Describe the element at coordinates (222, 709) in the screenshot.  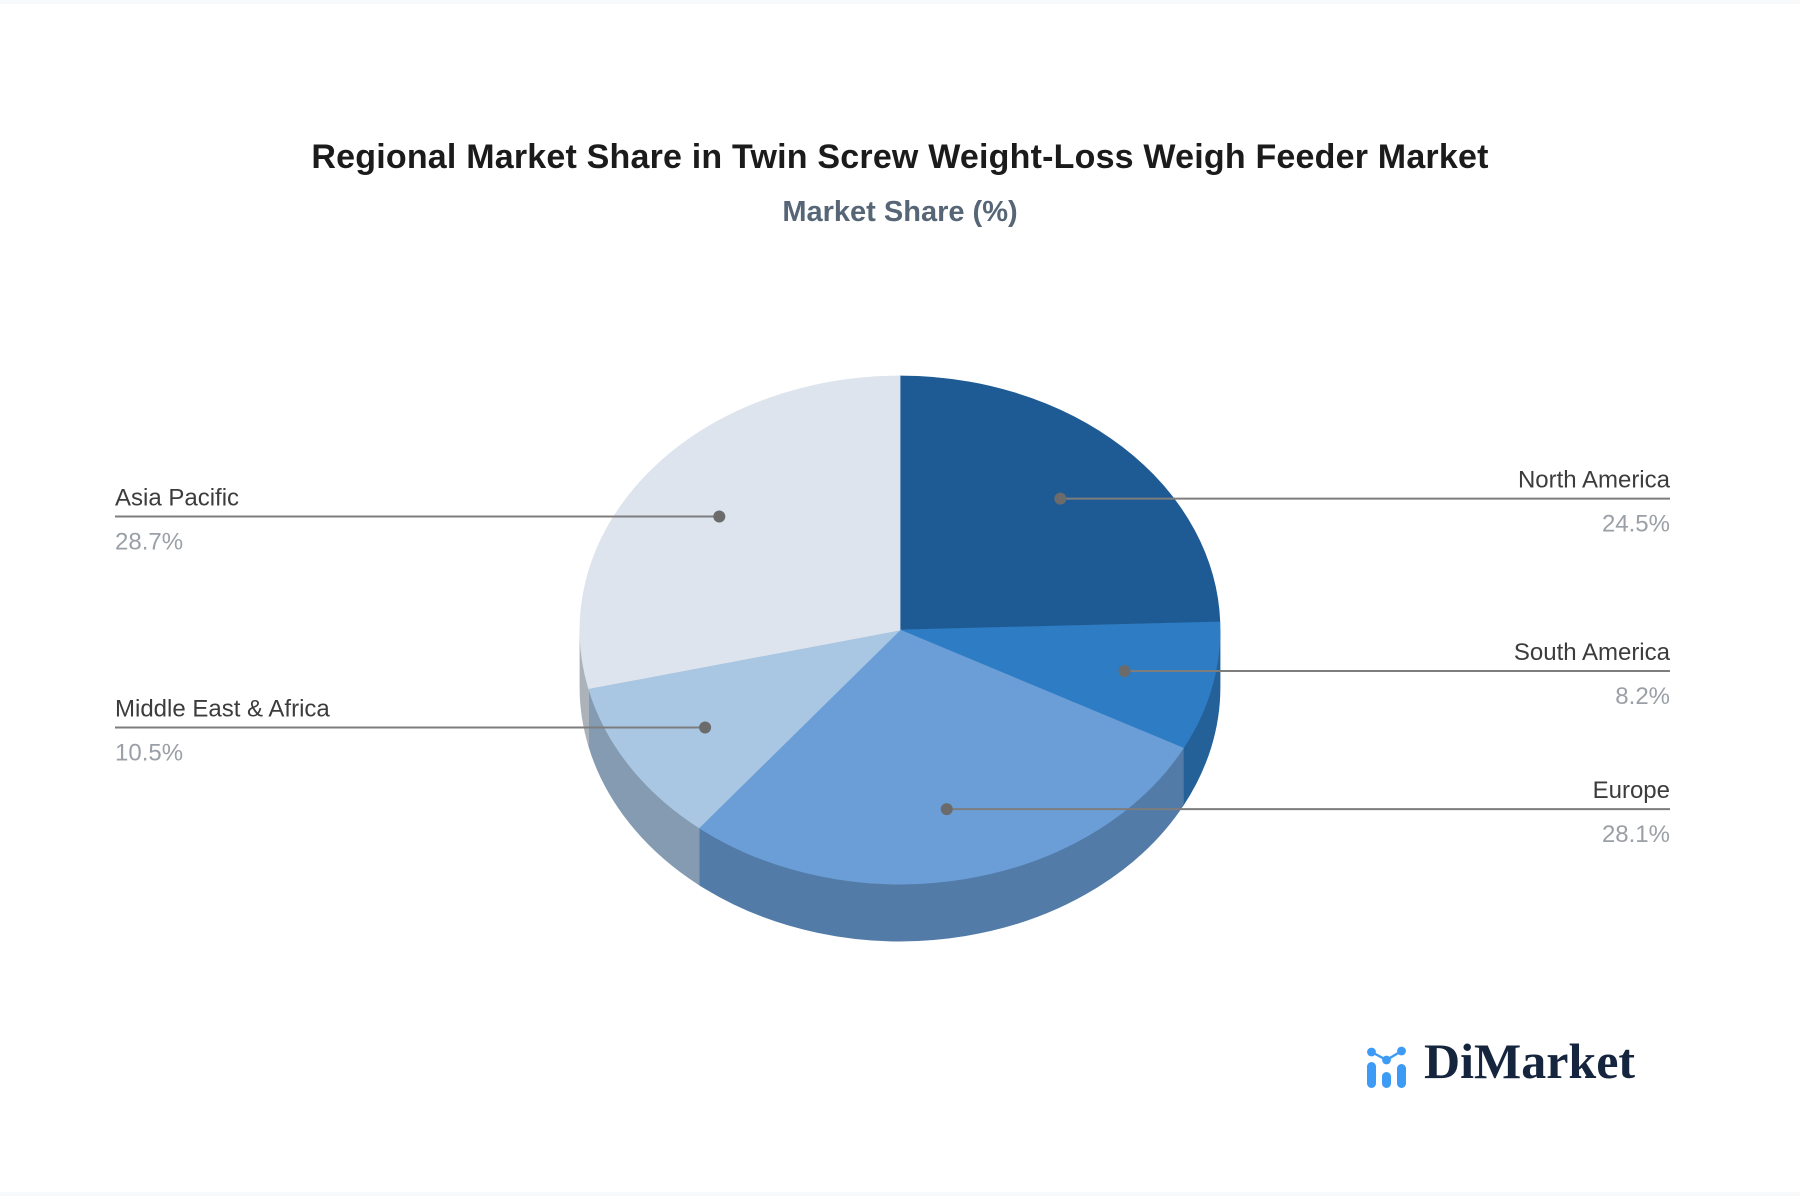
I see `slice-name: Middle East & Africa` at that location.